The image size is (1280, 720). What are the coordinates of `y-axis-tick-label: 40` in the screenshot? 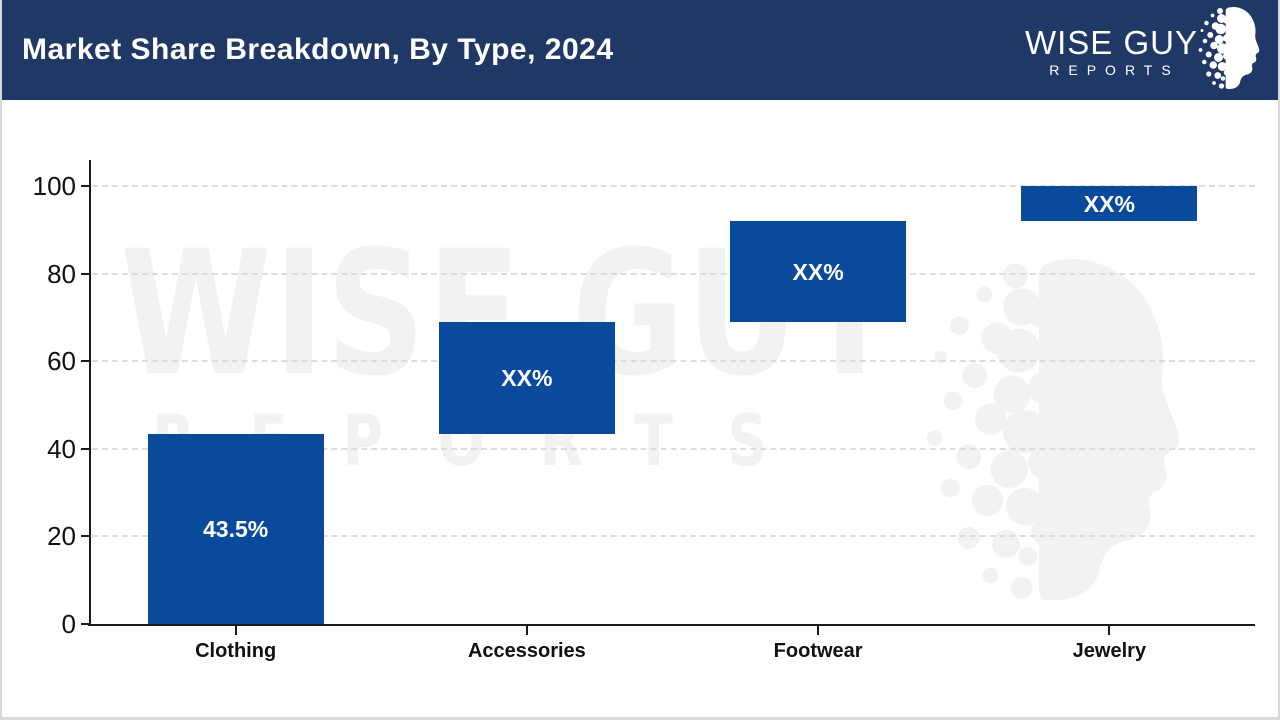 It's located at (61, 448).